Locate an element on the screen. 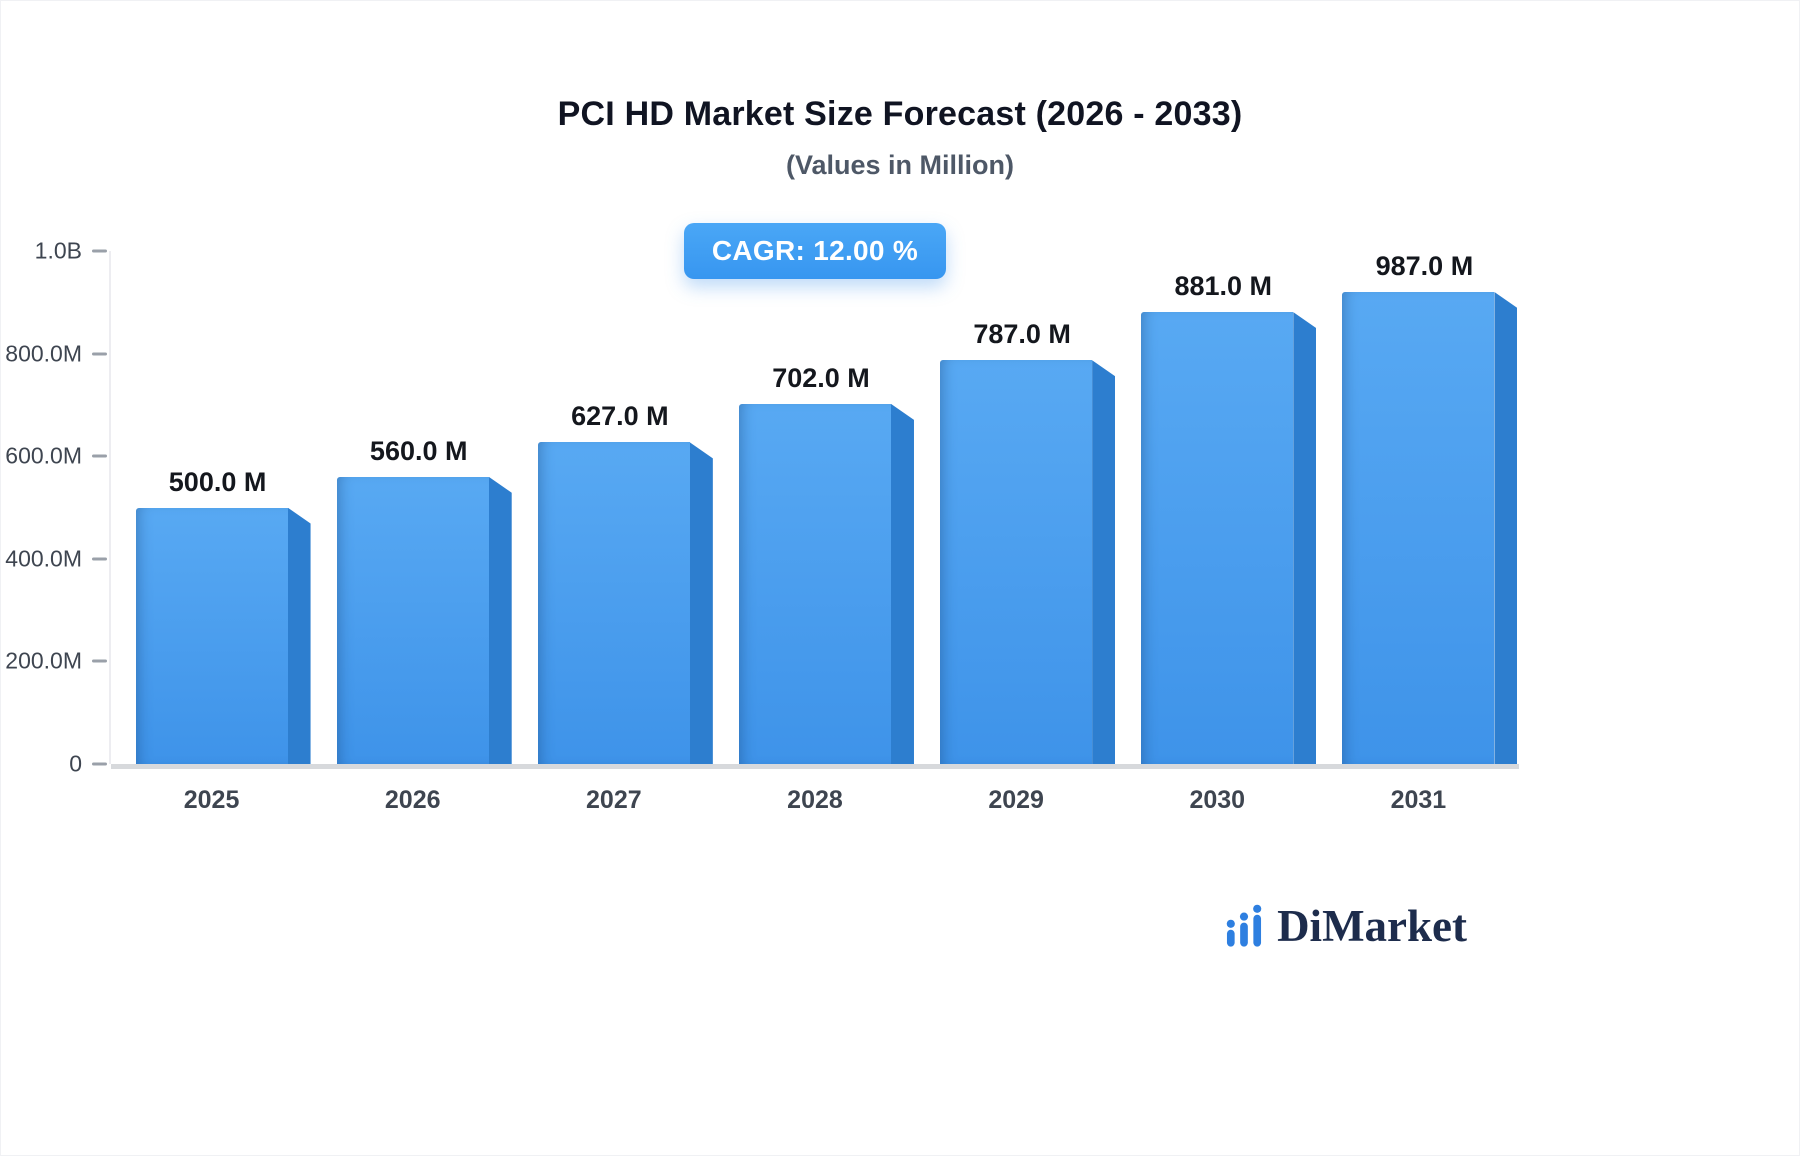 Image resolution: width=1800 pixels, height=1156 pixels. bar-chart-logo-icon is located at coordinates (1244, 925).